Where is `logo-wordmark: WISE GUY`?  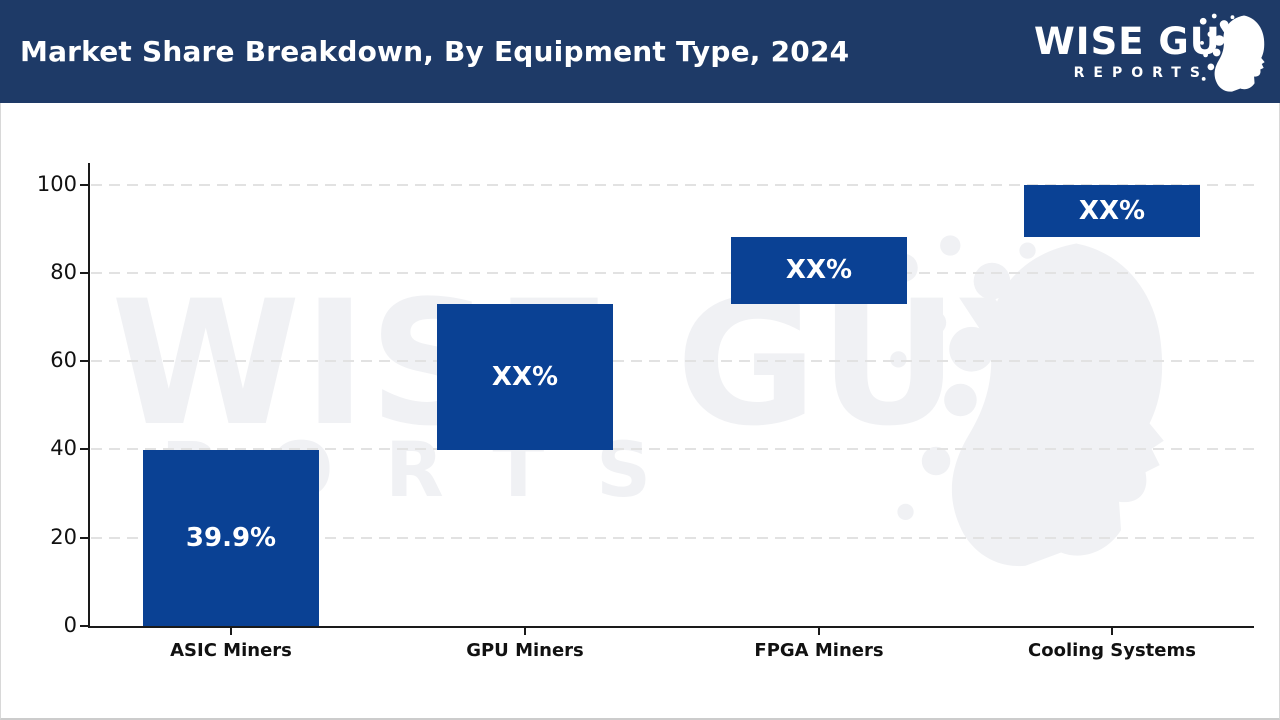
logo-wordmark: WISE GUY is located at coordinates (1141, 41).